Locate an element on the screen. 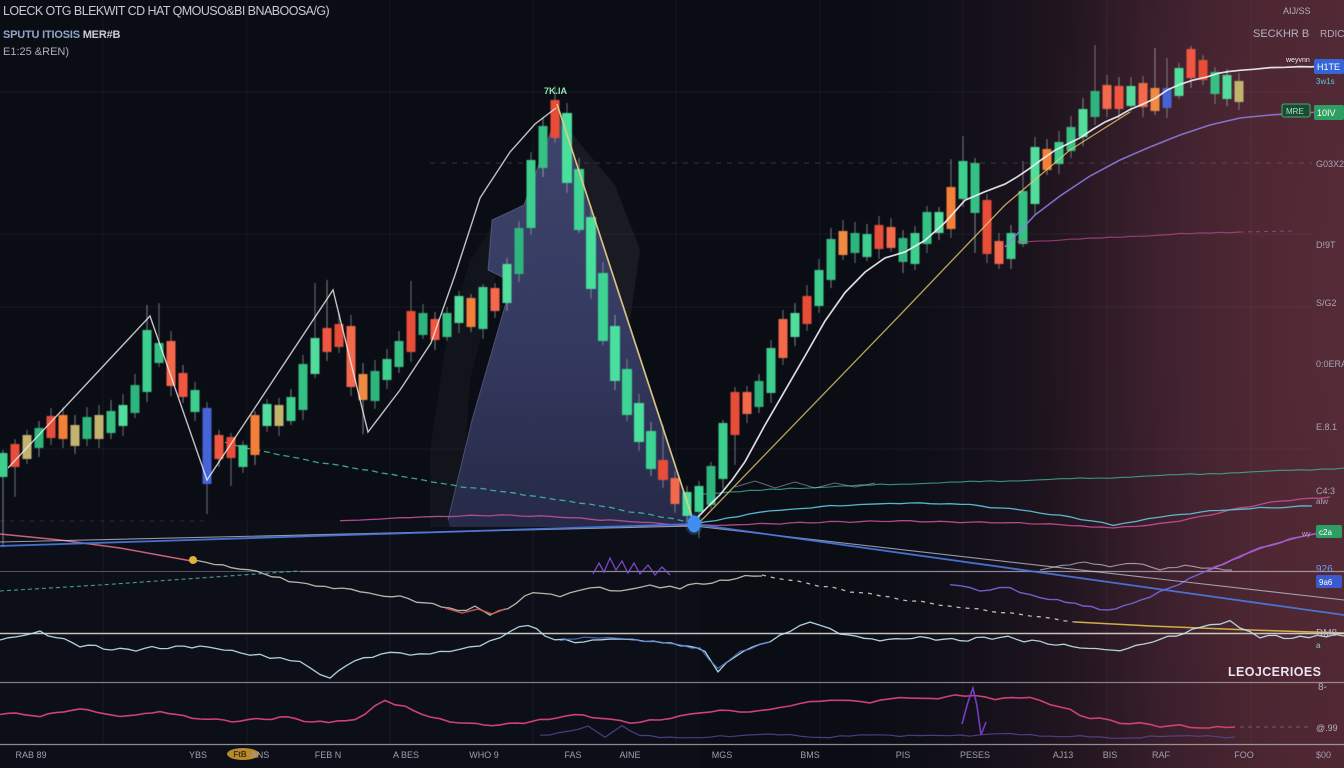  svg-text: E.8.1 is located at coordinates (1326, 427).